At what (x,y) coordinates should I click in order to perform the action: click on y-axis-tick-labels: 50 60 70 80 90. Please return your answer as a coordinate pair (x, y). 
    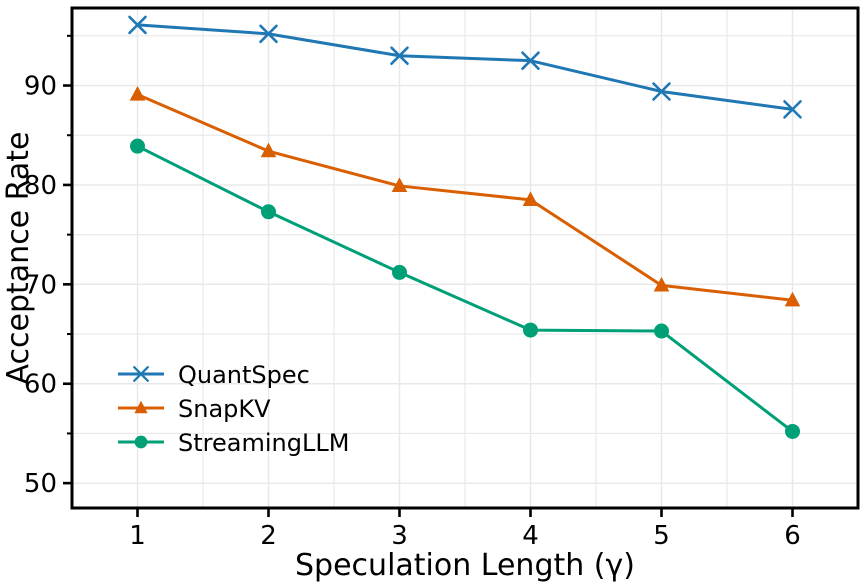
    Looking at the image, I should click on (40, 286).